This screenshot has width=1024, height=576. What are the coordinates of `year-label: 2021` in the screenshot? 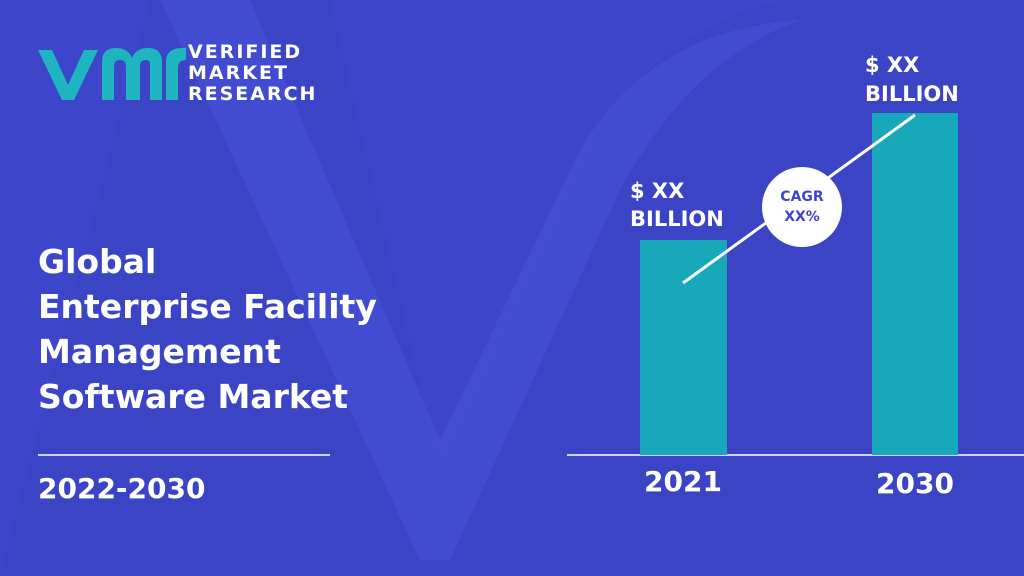 It's located at (683, 481).